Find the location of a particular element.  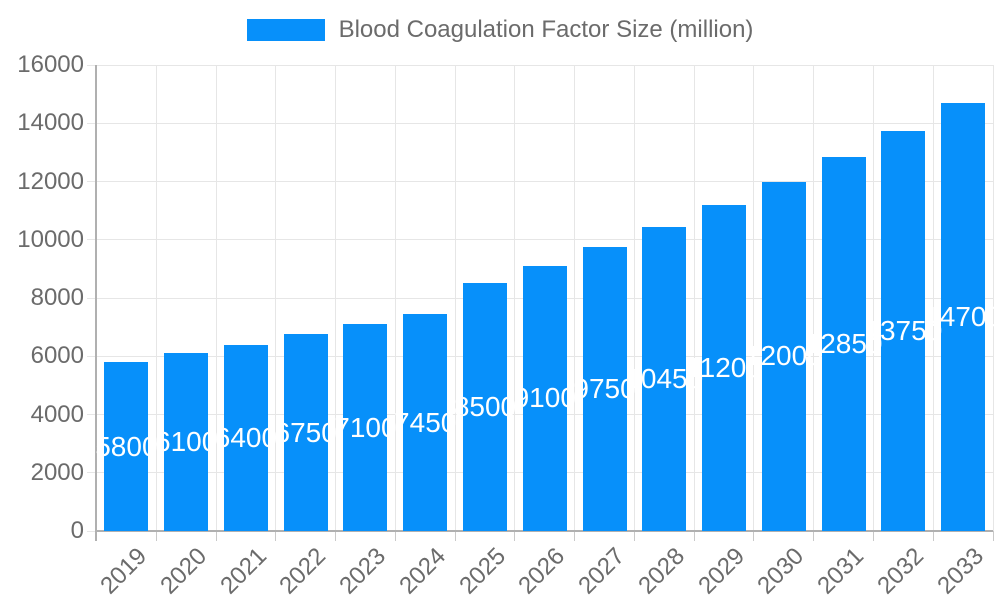

x-axis-label: 2030 is located at coordinates (781, 571).